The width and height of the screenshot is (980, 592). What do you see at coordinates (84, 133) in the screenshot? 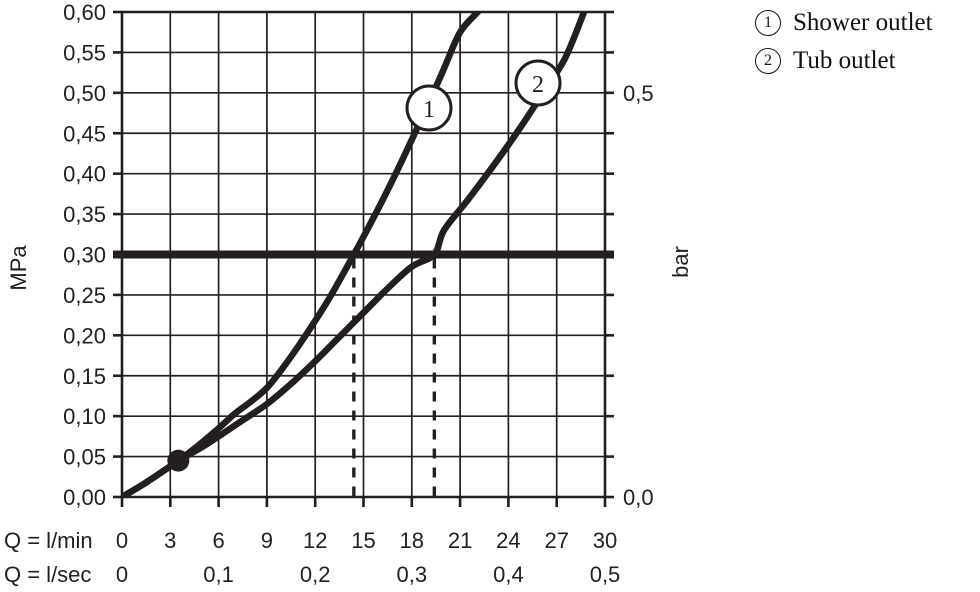
I see `y-axis-tick-label: 0,45` at bounding box center [84, 133].